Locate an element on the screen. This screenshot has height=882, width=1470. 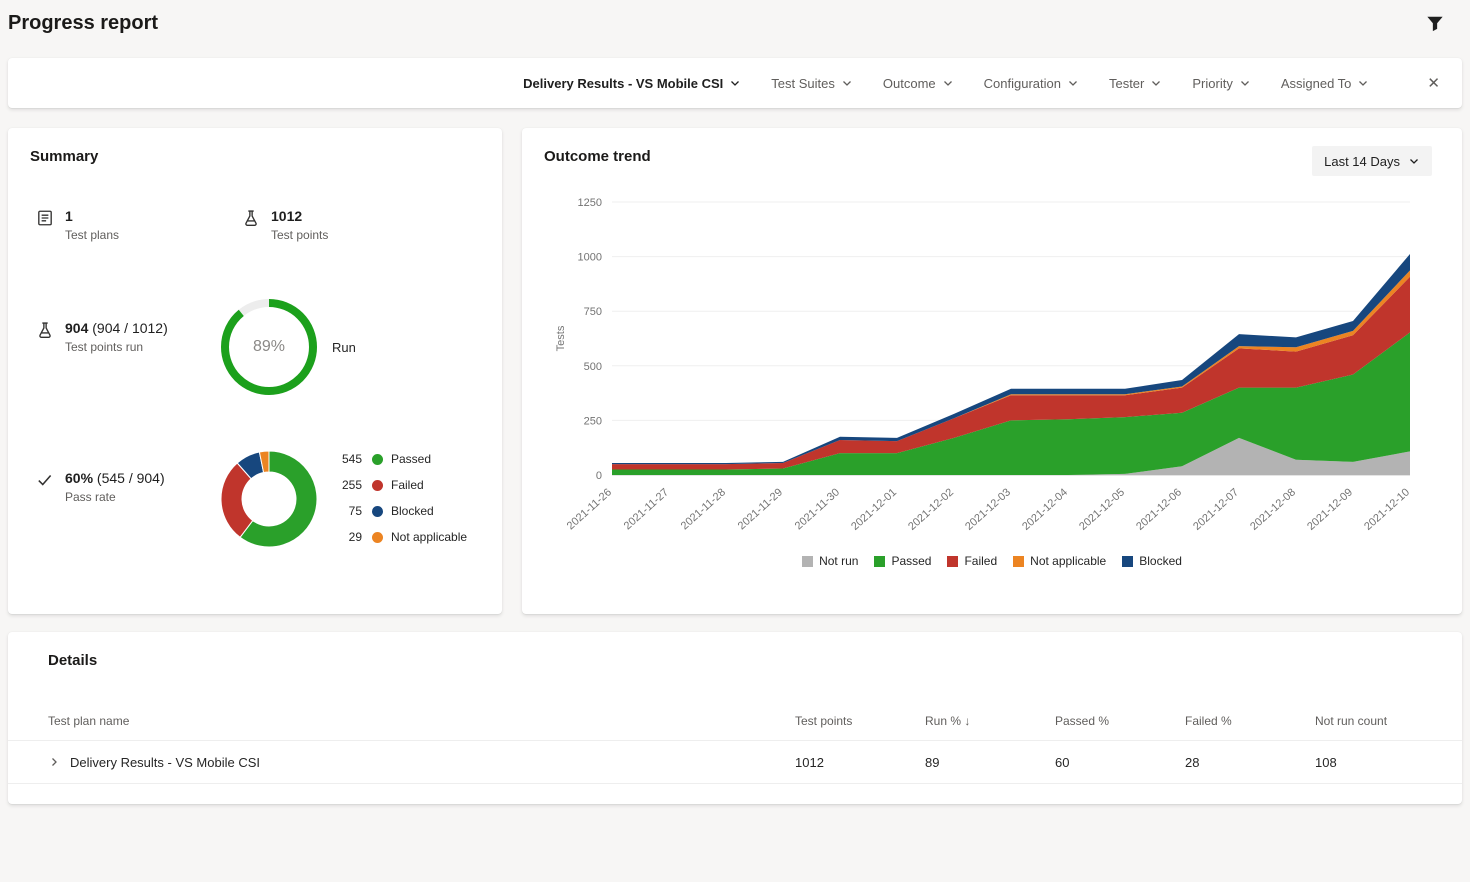
filter-dropdown-priority: Priority is located at coordinates (1221, 83).